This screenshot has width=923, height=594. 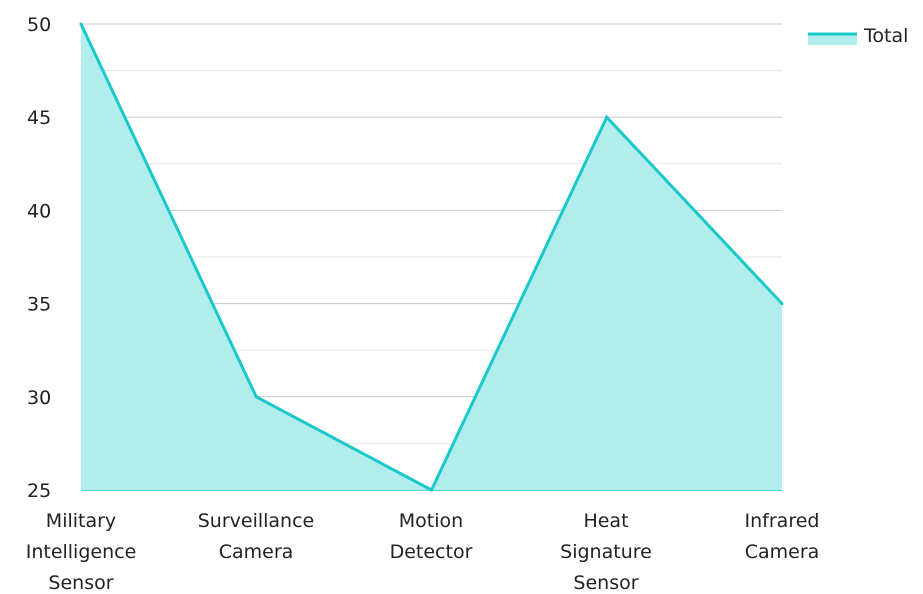 What do you see at coordinates (39, 258) in the screenshot?
I see `y-axis-ticks: 25 30 35 40 45 50` at bounding box center [39, 258].